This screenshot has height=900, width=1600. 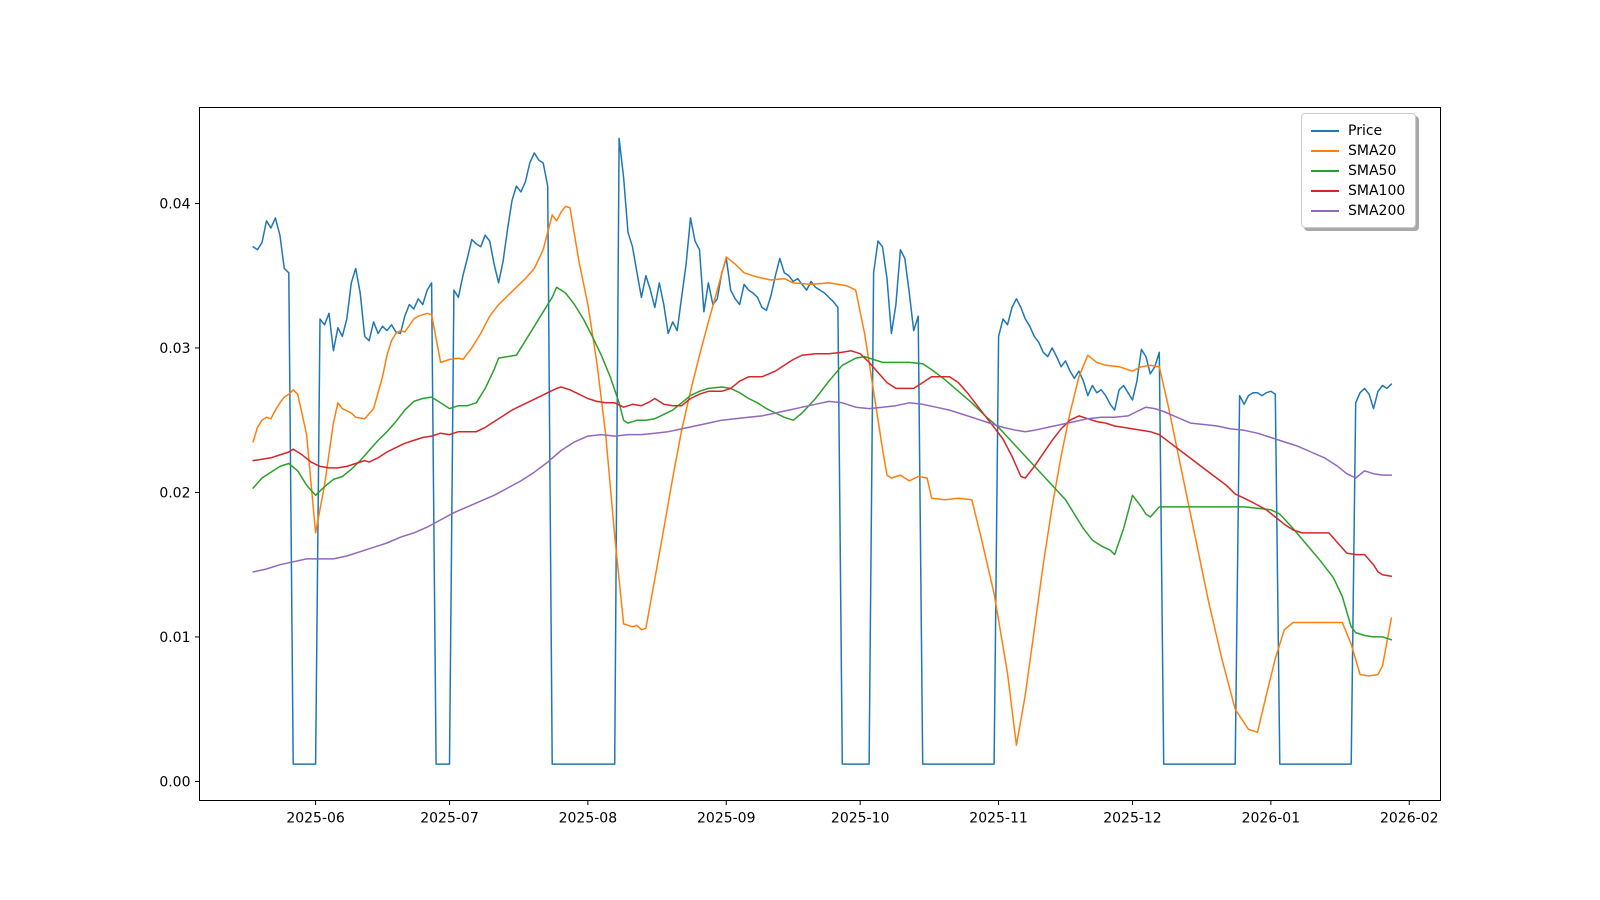 I want to click on legend-item-sma100: SMA100, so click(x=1358, y=191).